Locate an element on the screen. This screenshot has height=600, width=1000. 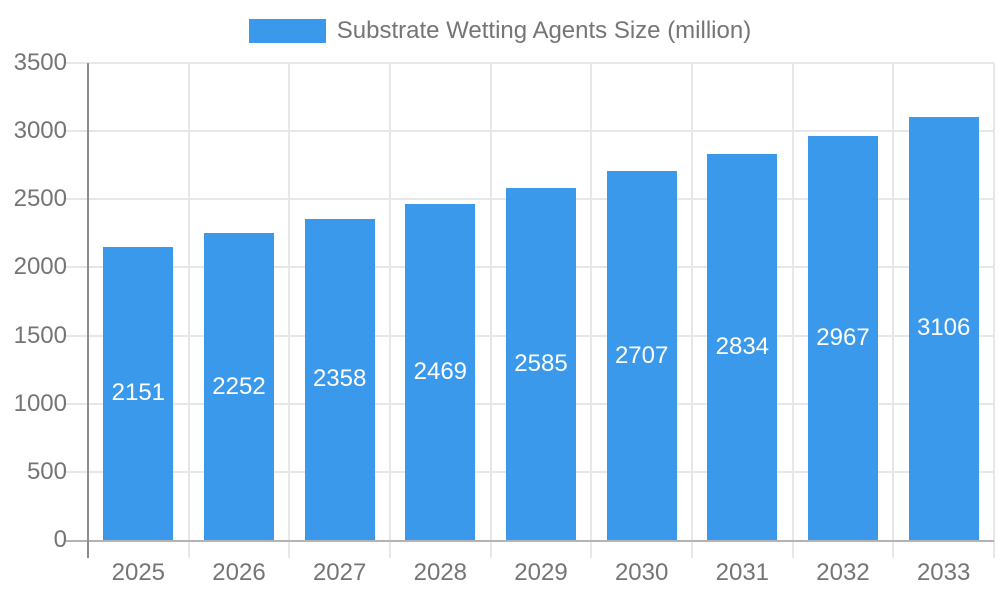
x-tick-label: 2027 is located at coordinates (339, 572).